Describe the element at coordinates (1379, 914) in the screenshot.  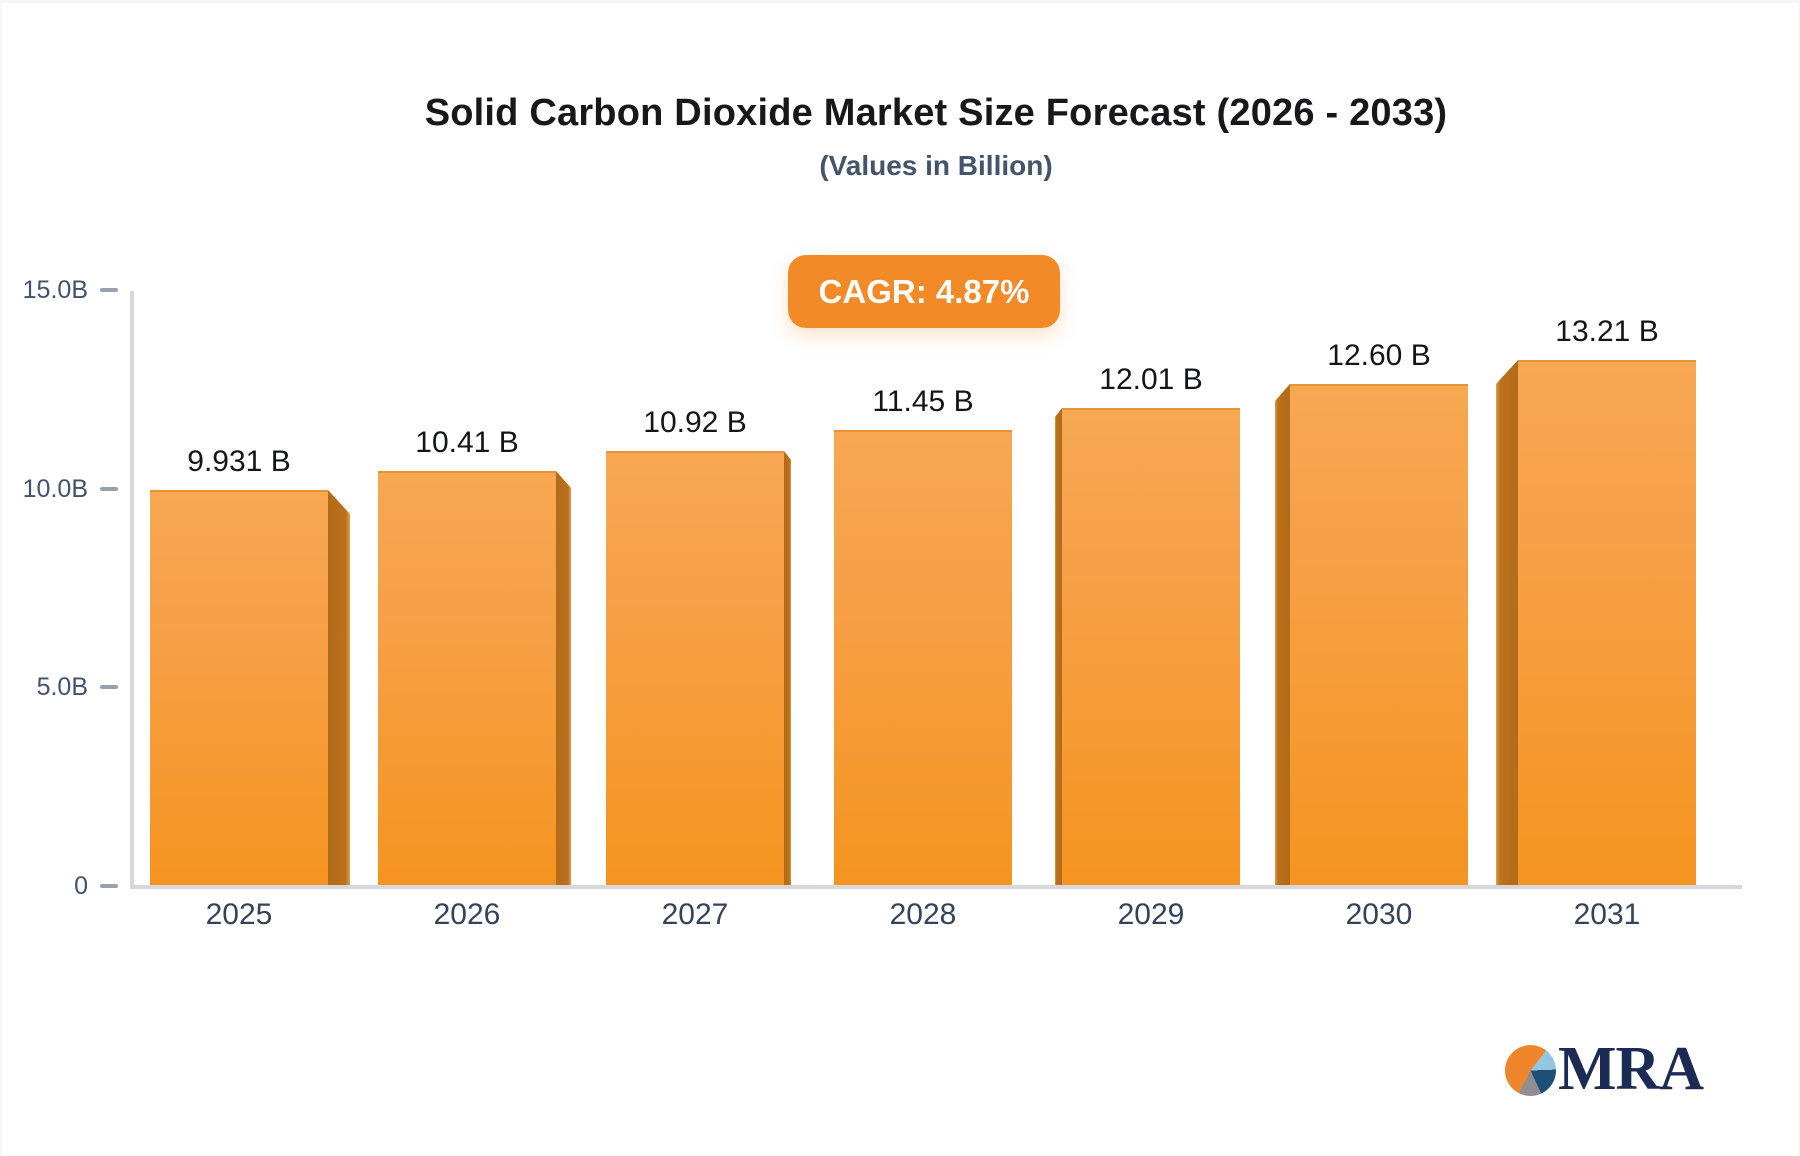
I see `x-axis-category-label: 2030` at that location.